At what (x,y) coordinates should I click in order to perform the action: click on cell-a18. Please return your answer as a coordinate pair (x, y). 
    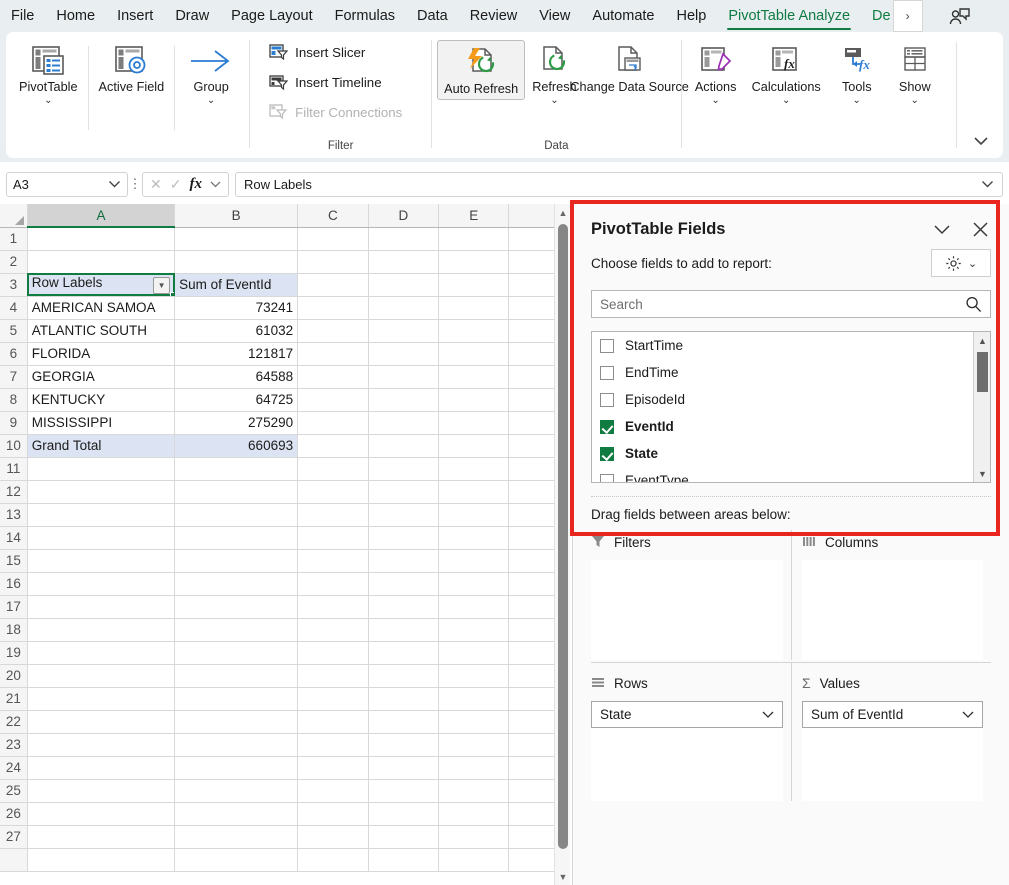
    Looking at the image, I should click on (101, 630).